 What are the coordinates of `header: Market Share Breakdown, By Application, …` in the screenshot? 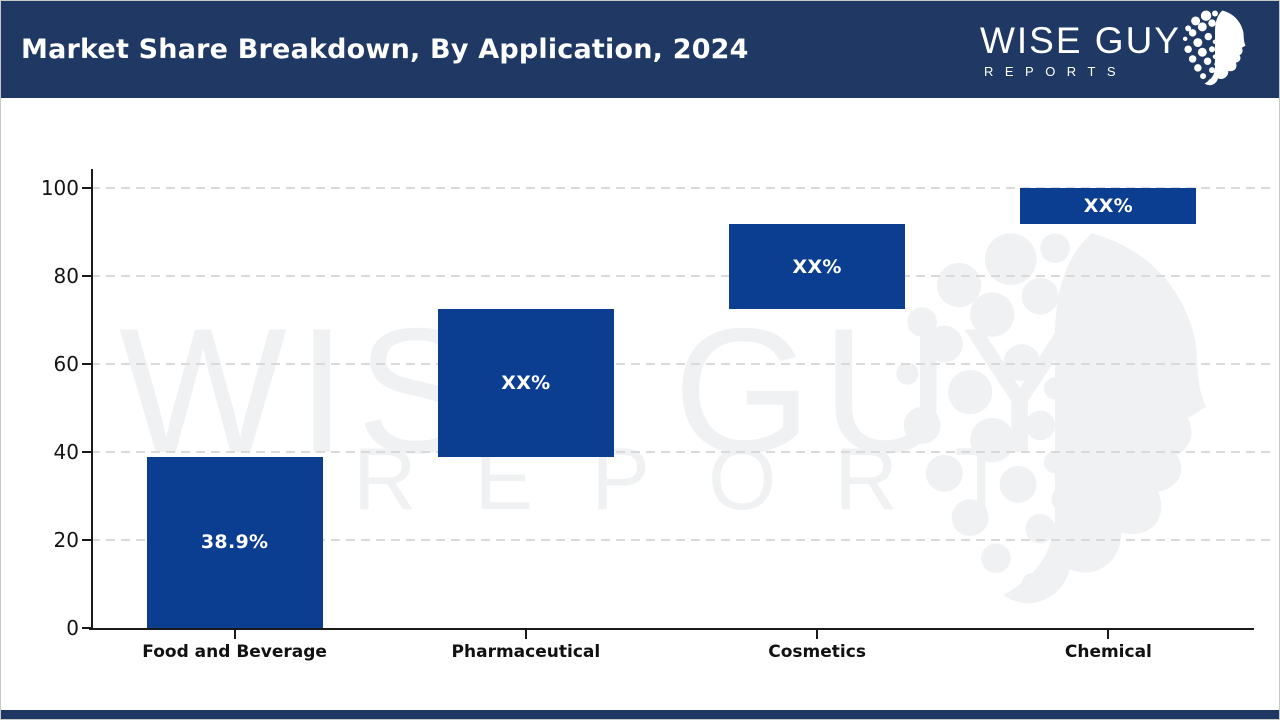 It's located at (640, 49).